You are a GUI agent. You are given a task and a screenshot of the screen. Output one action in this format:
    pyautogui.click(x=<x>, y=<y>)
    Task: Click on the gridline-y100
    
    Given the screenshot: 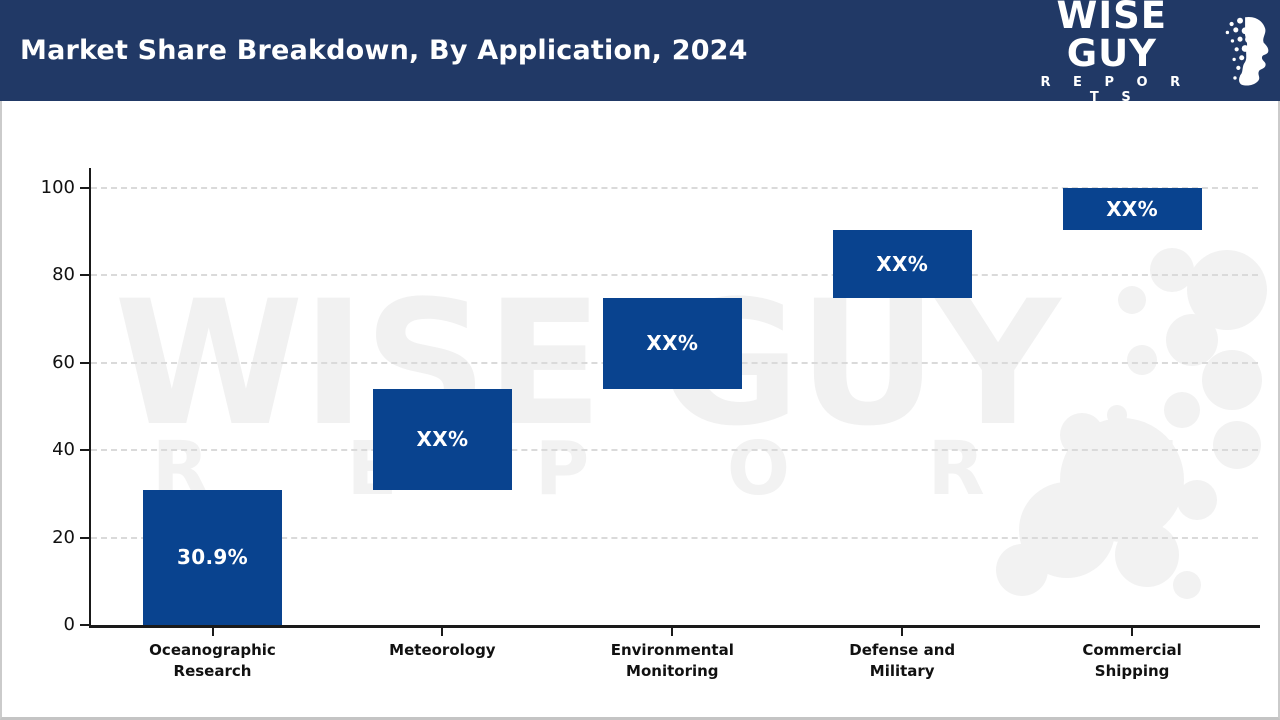 What is the action you would take?
    pyautogui.click(x=674, y=187)
    